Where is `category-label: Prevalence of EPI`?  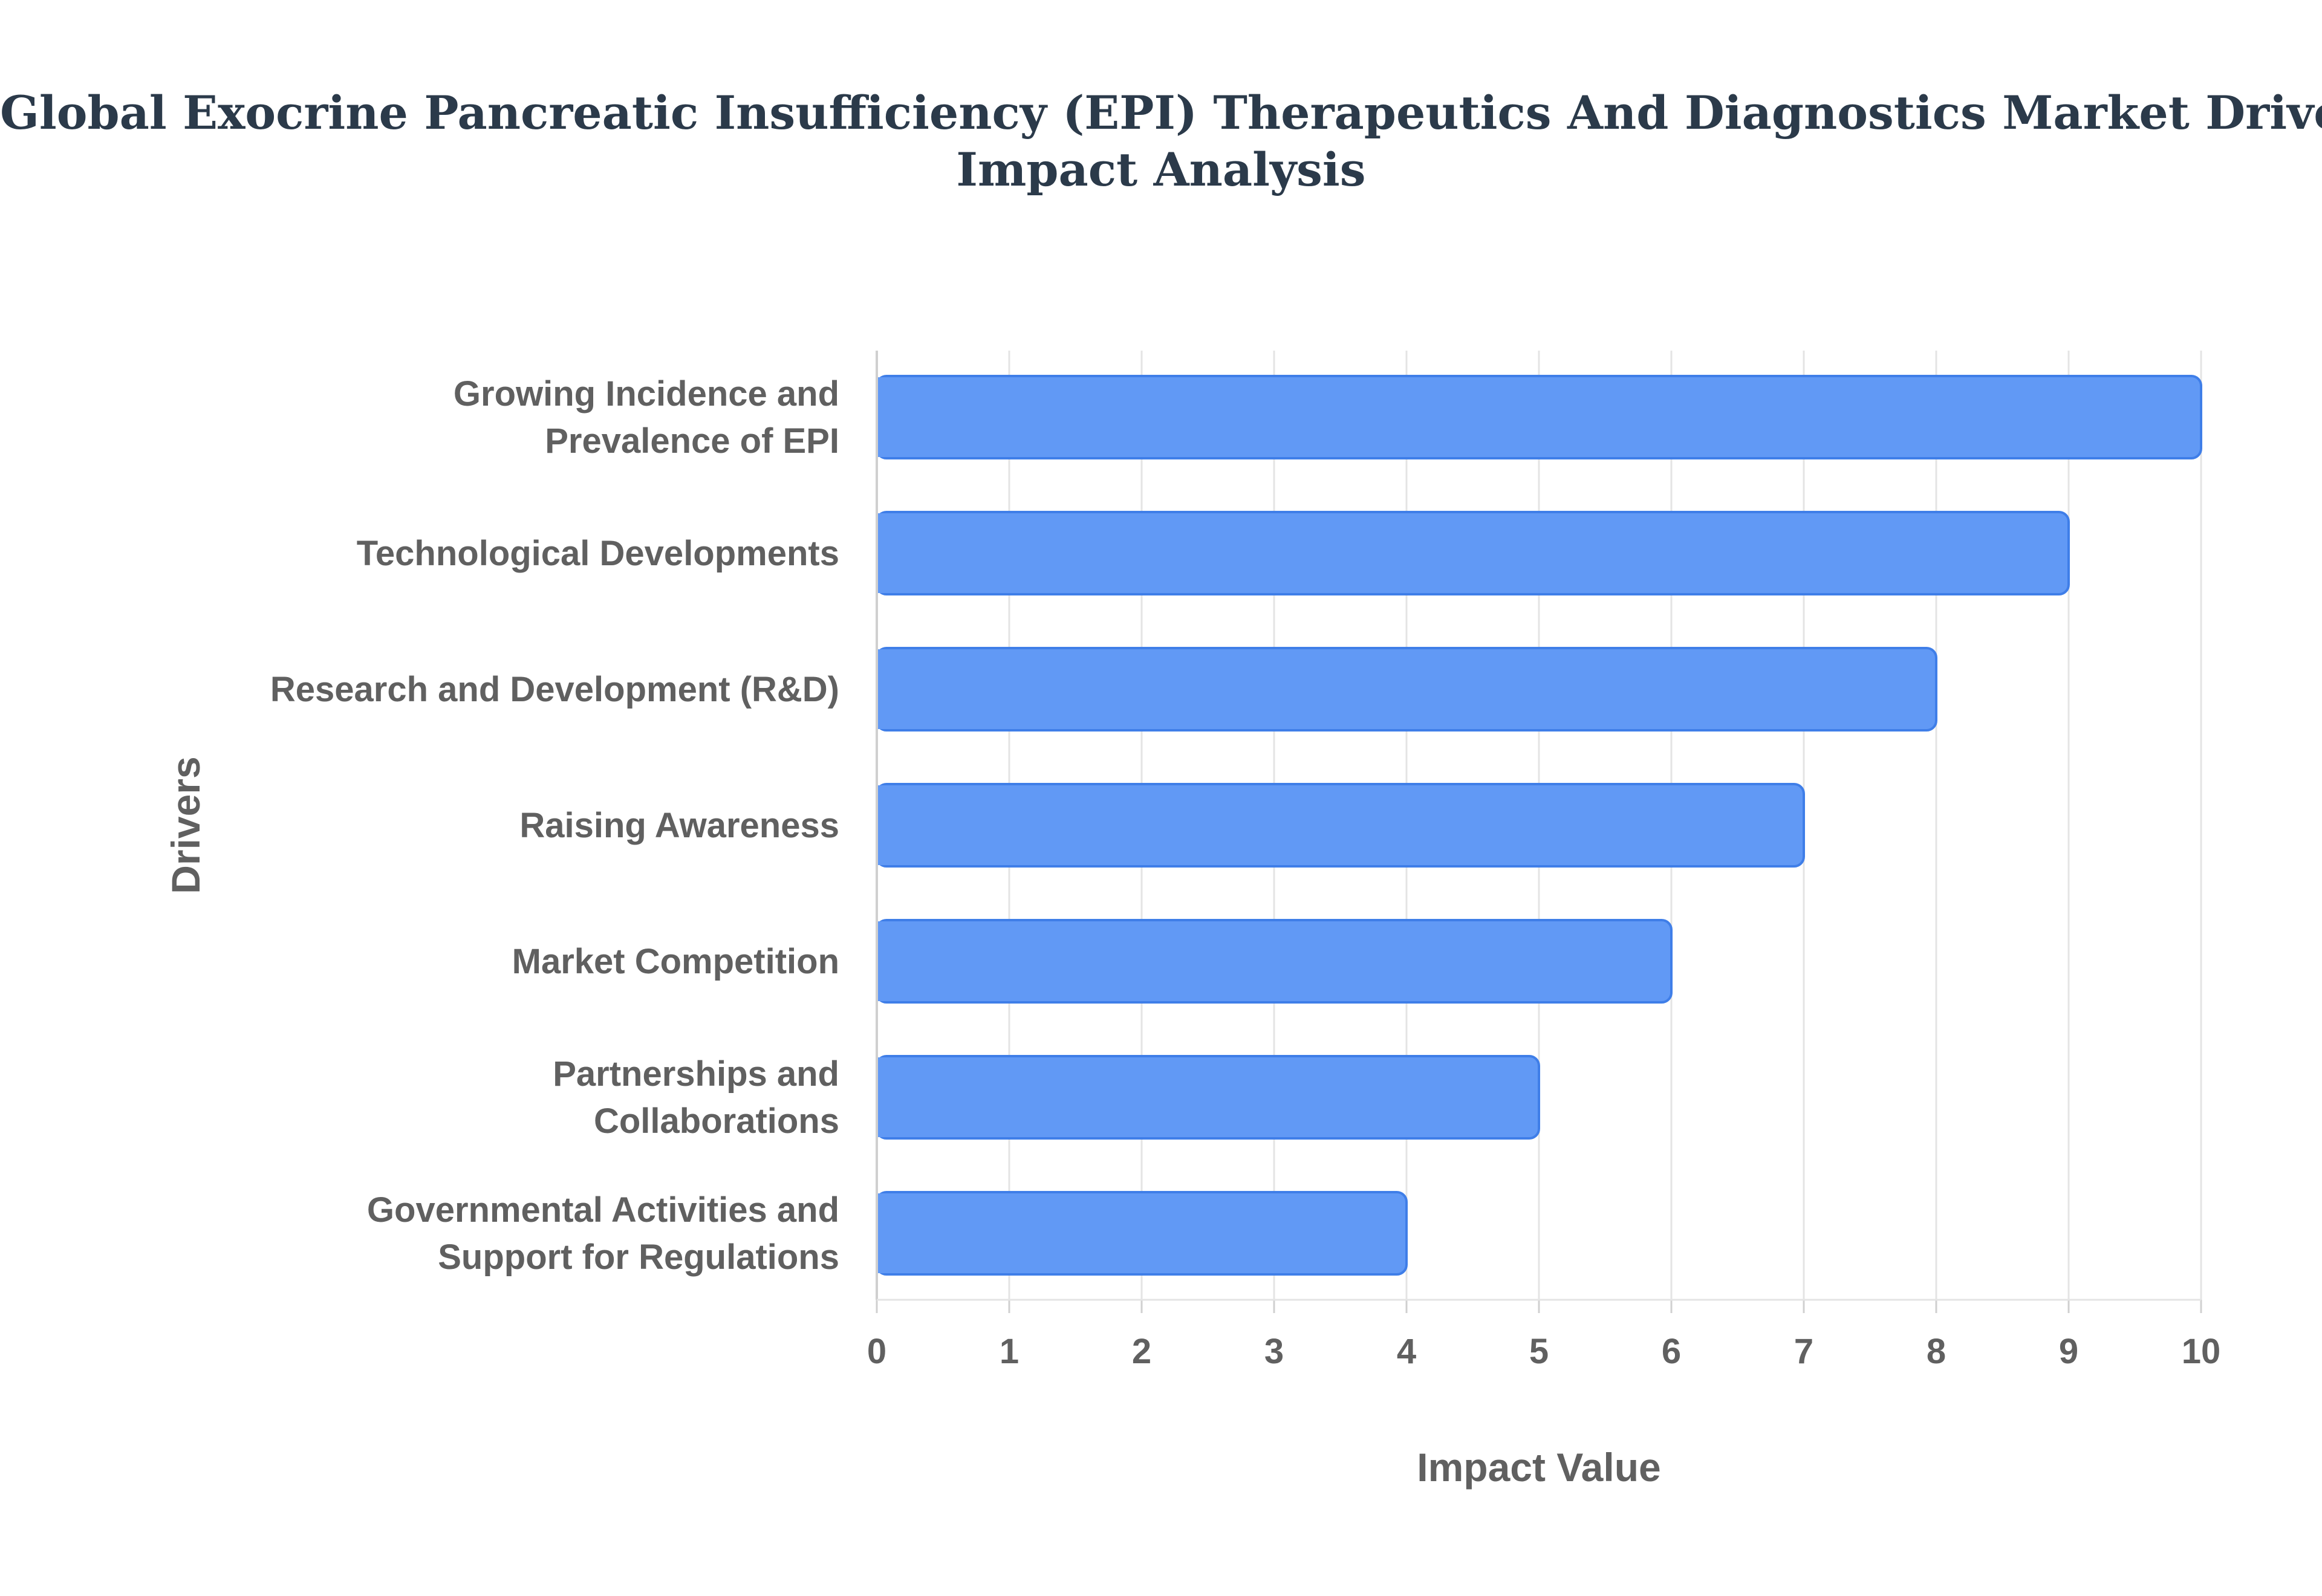
category-label: Prevalence of EPI is located at coordinates (692, 441).